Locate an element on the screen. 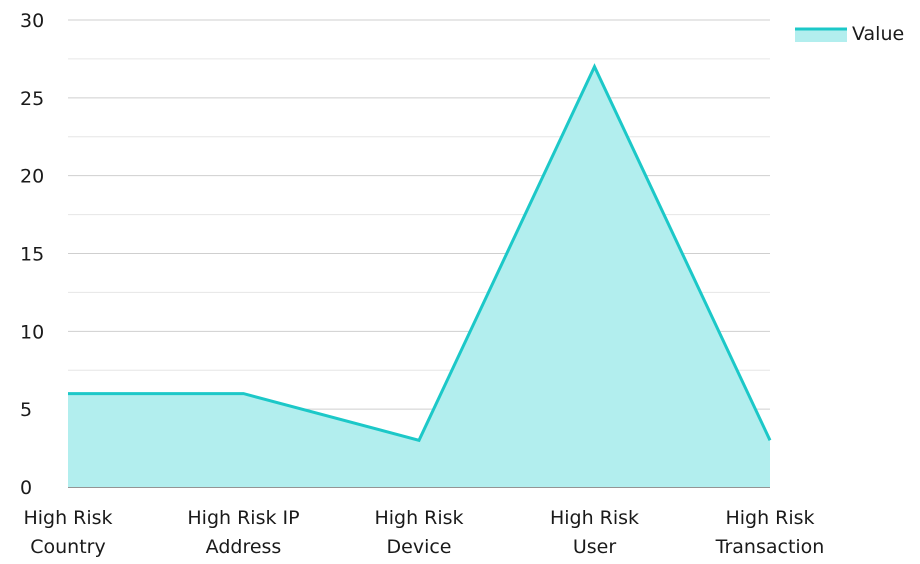 This screenshot has width=920, height=564. legend: Value is located at coordinates (849, 34).